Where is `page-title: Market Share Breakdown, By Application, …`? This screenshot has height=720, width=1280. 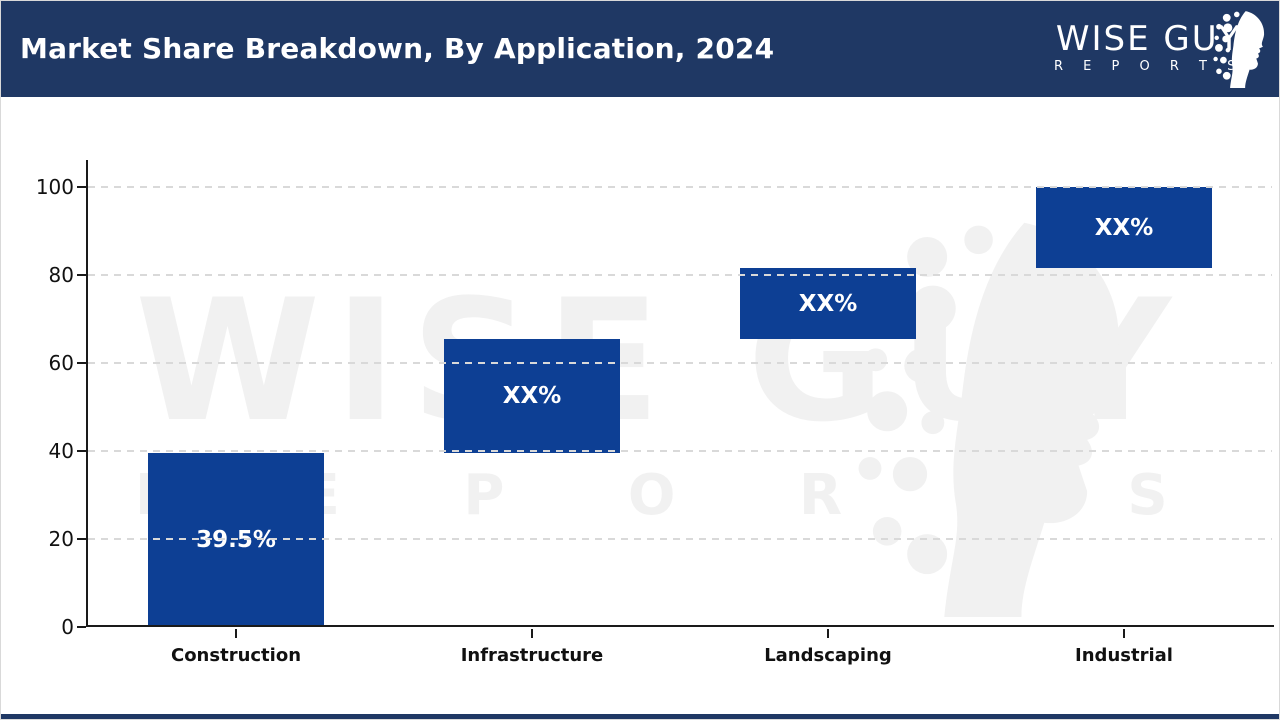 page-title: Market Share Breakdown, By Application, … is located at coordinates (397, 48).